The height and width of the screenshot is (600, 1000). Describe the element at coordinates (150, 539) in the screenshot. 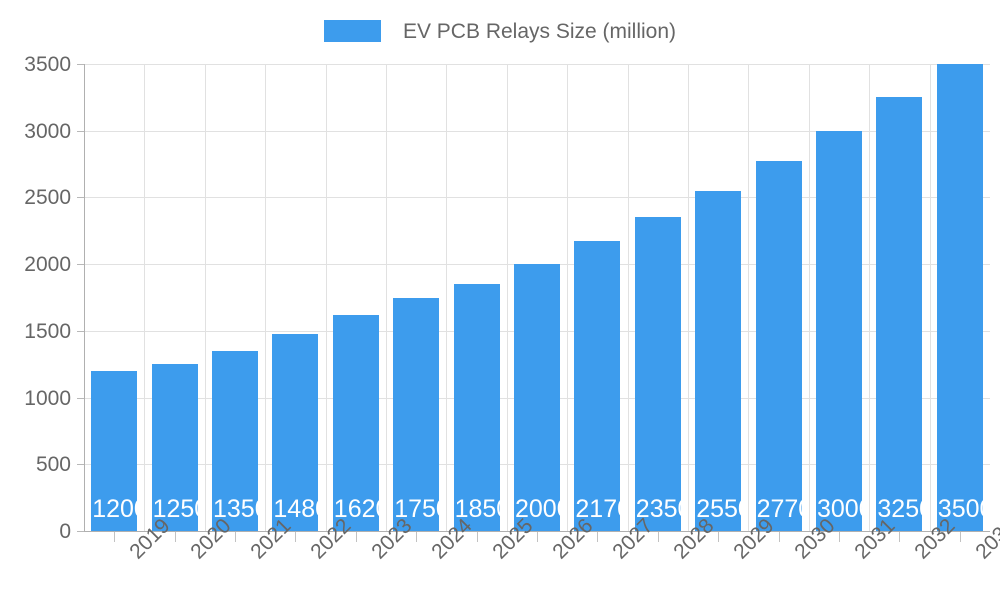

I see `x-tick-label: 2019` at that location.